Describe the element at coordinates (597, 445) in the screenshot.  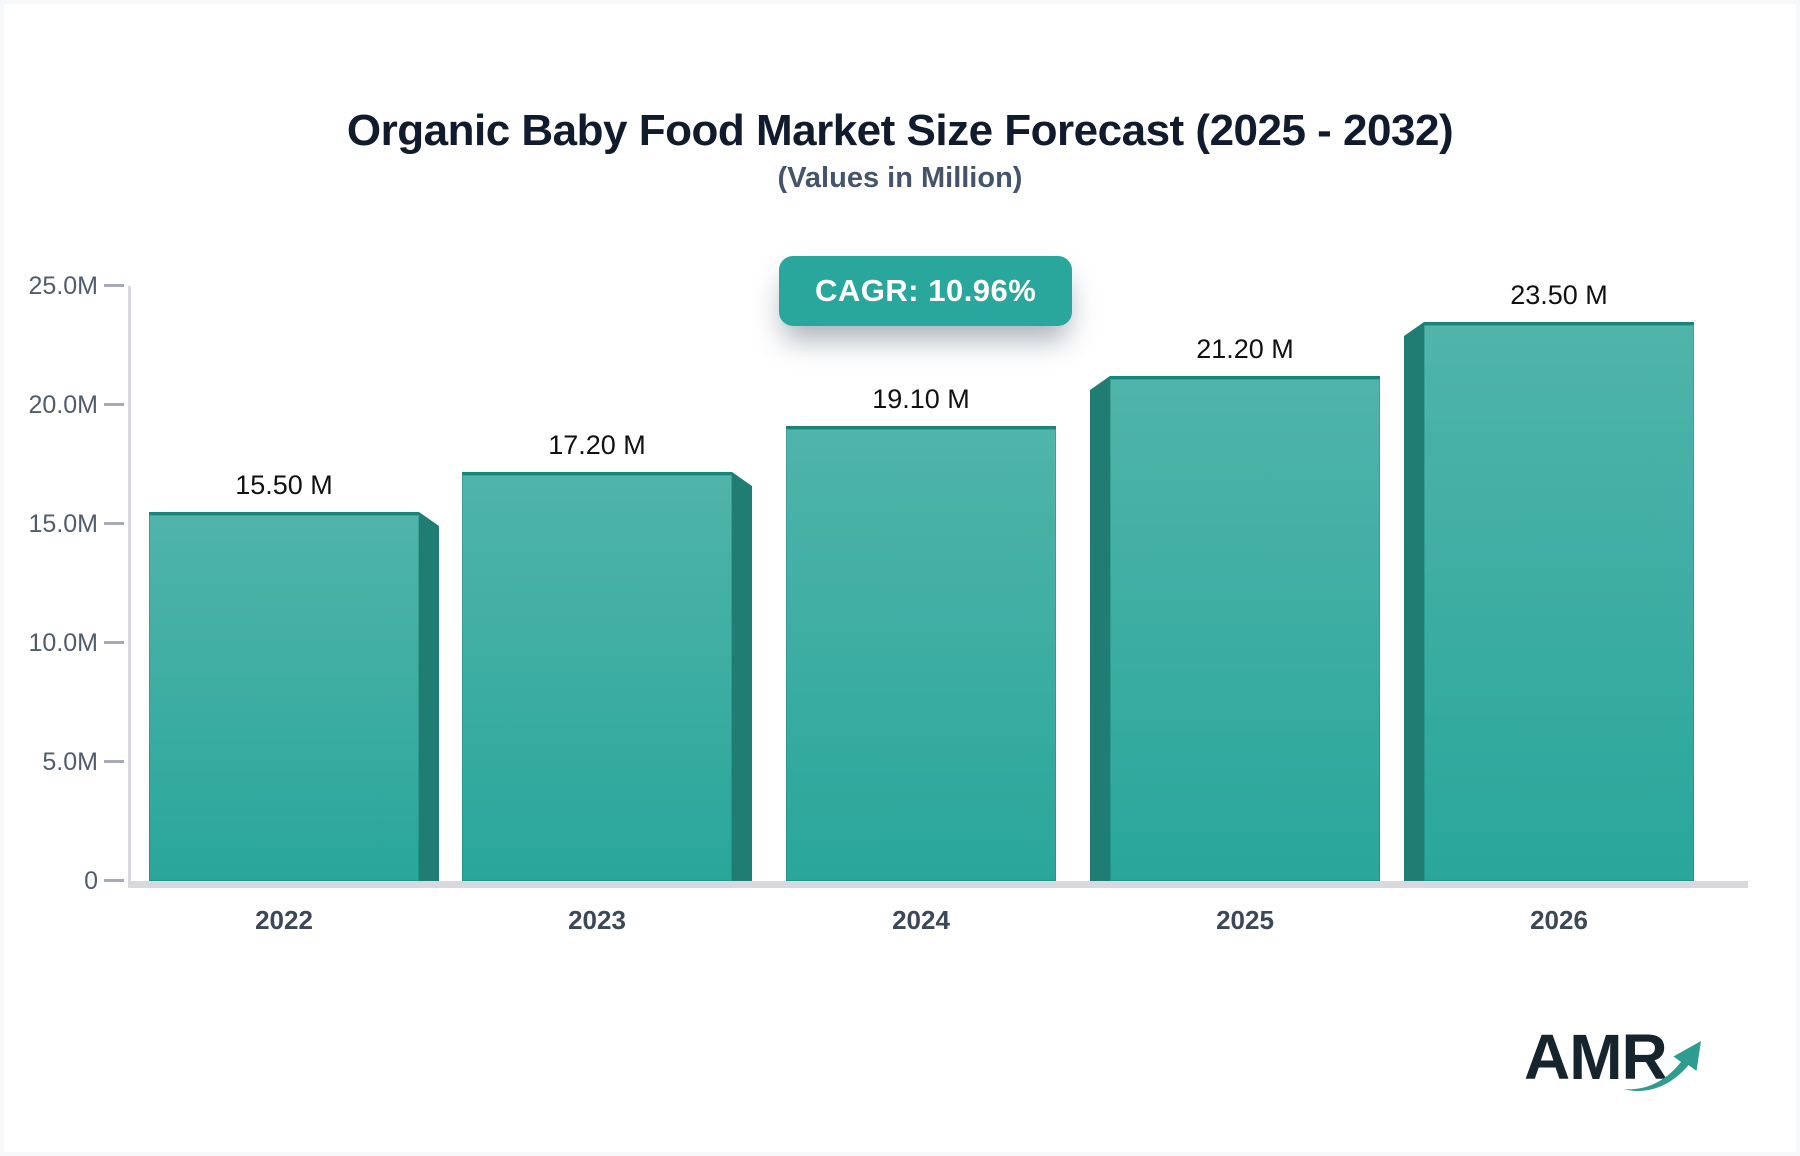
I see `bar-value-label: 17.20 M` at that location.